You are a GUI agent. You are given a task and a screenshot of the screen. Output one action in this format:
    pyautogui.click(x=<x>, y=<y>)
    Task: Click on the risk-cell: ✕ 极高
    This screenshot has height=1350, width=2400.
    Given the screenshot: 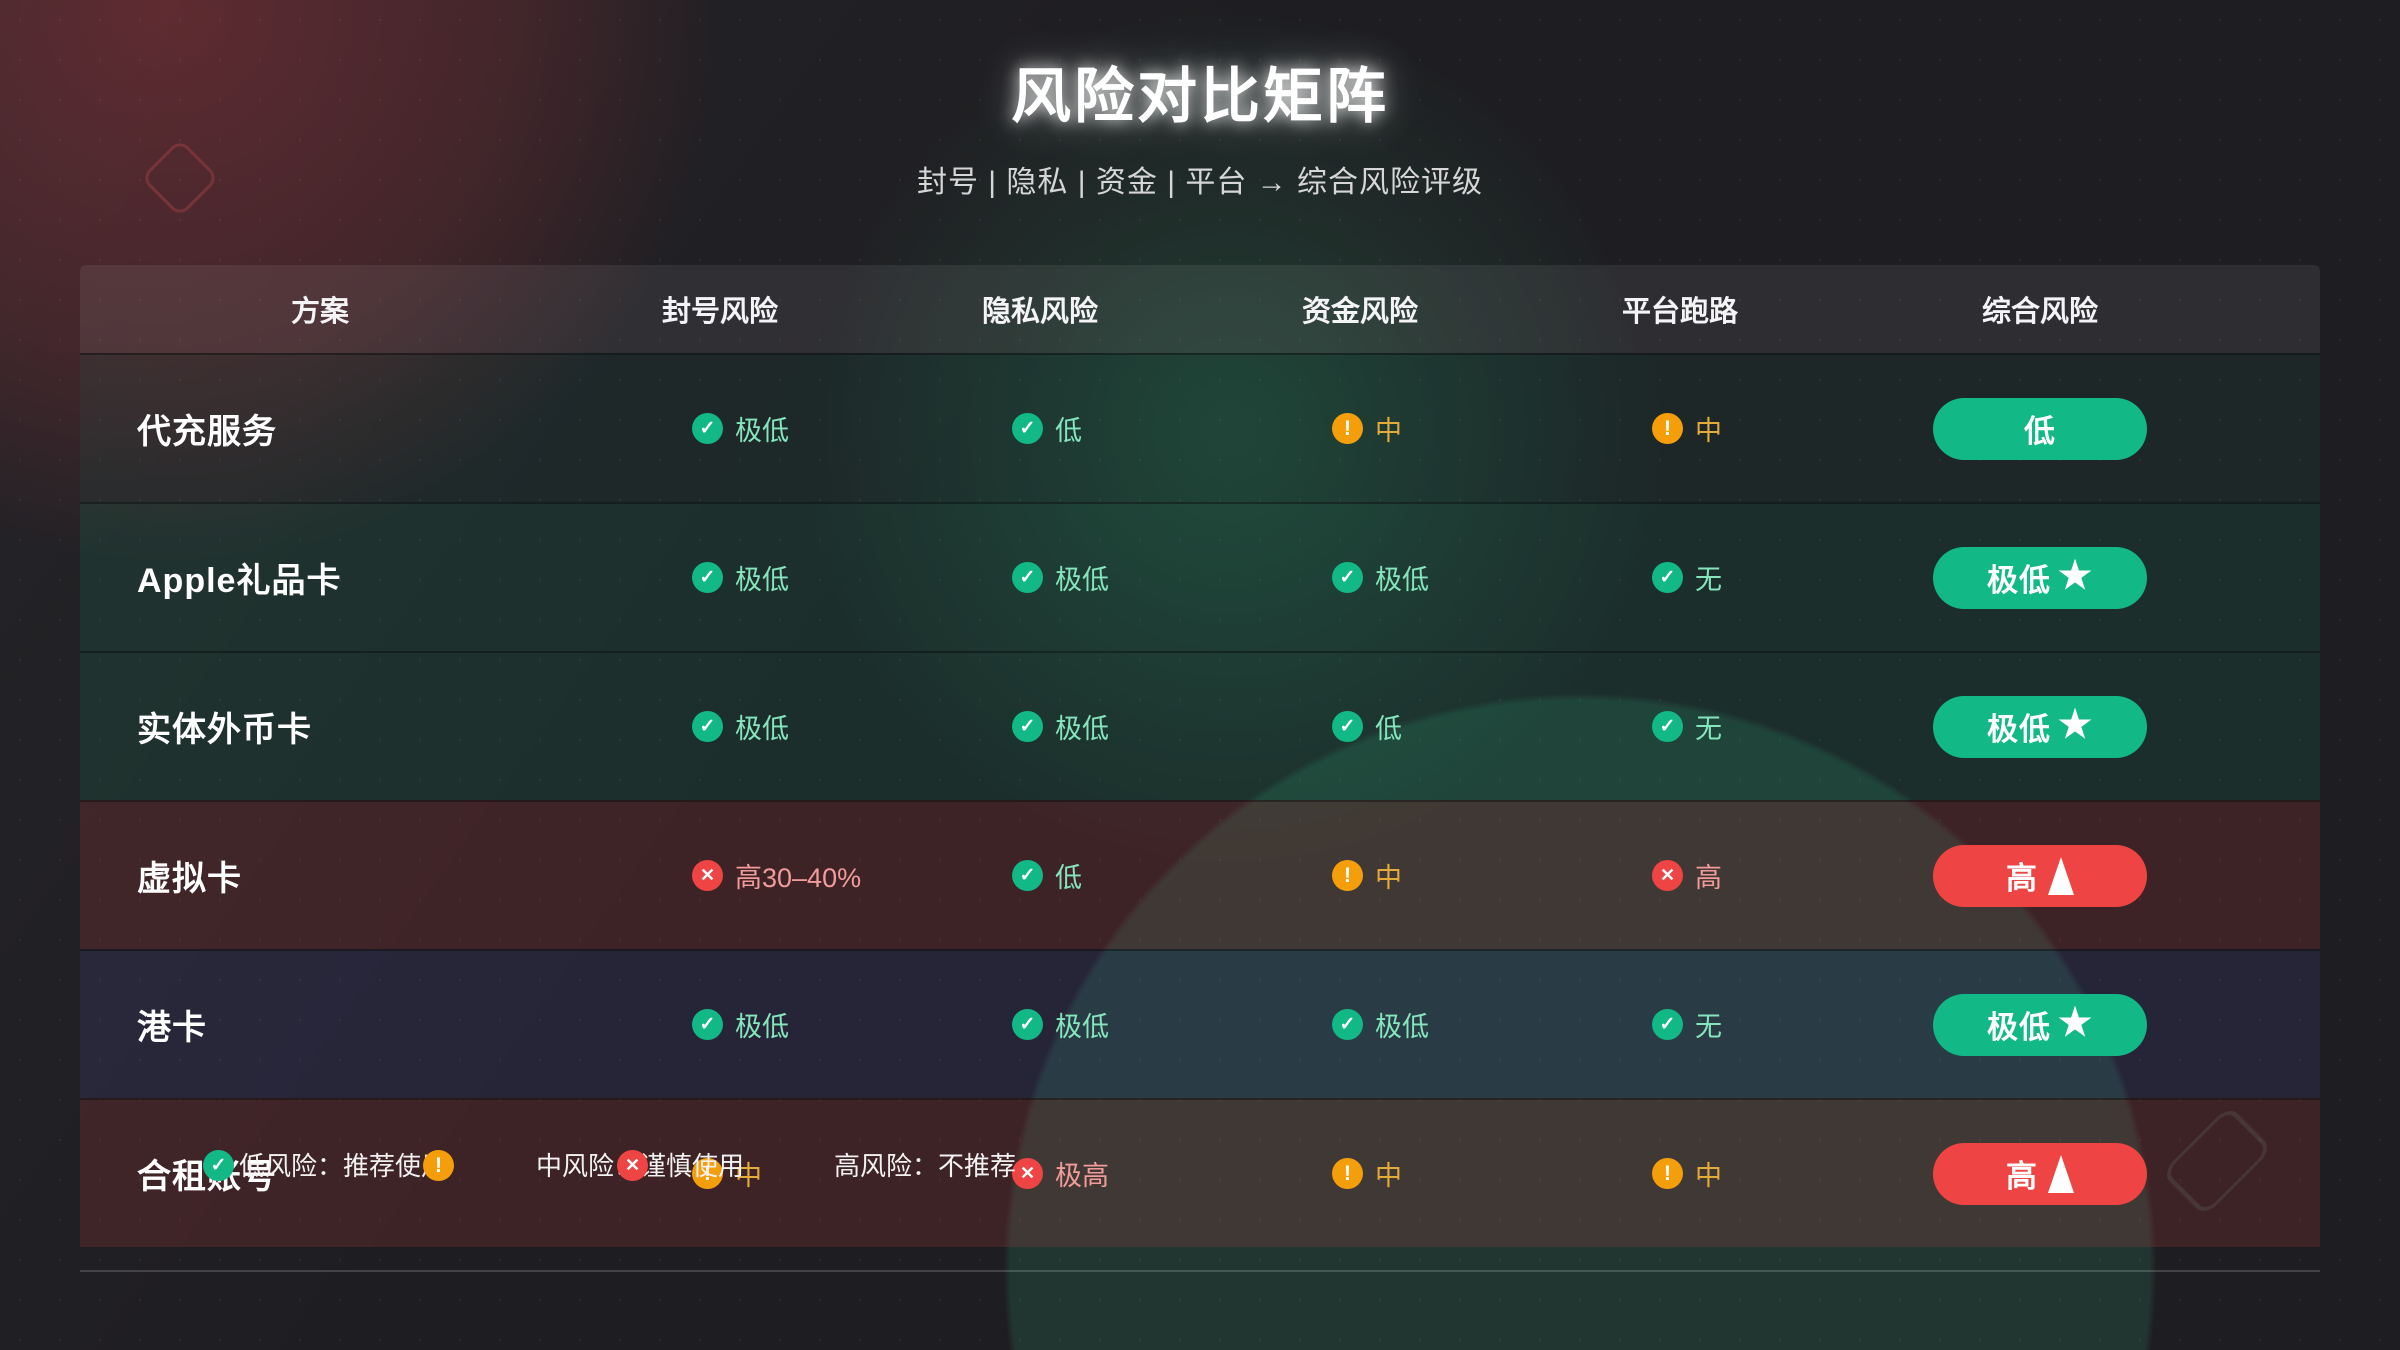 What is the action you would take?
    pyautogui.click(x=1040, y=1173)
    